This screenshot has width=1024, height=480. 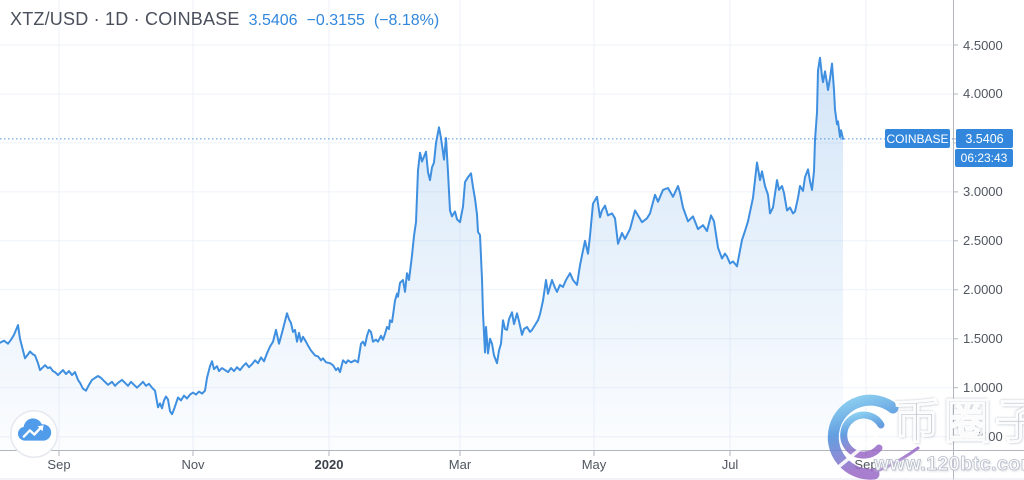 I want to click on symbol-title: XTZ/USD · 1D · COINBASE, so click(x=125, y=19).